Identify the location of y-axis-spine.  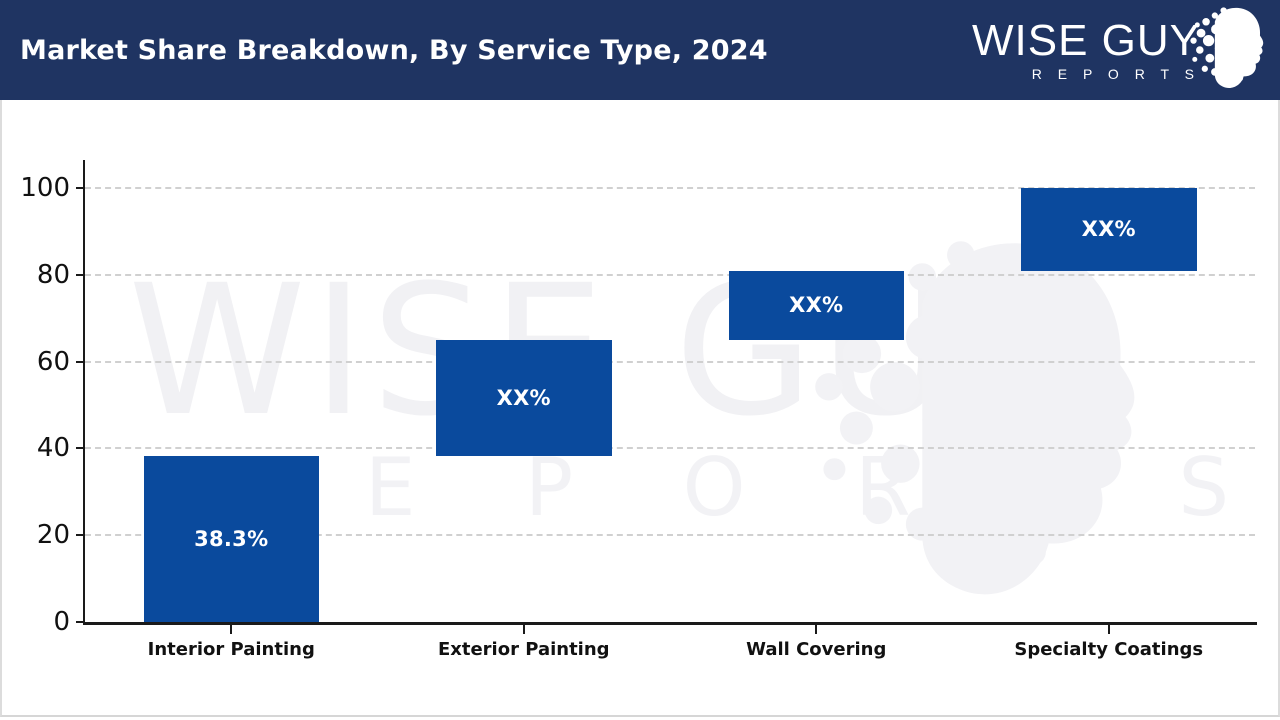
(84, 392).